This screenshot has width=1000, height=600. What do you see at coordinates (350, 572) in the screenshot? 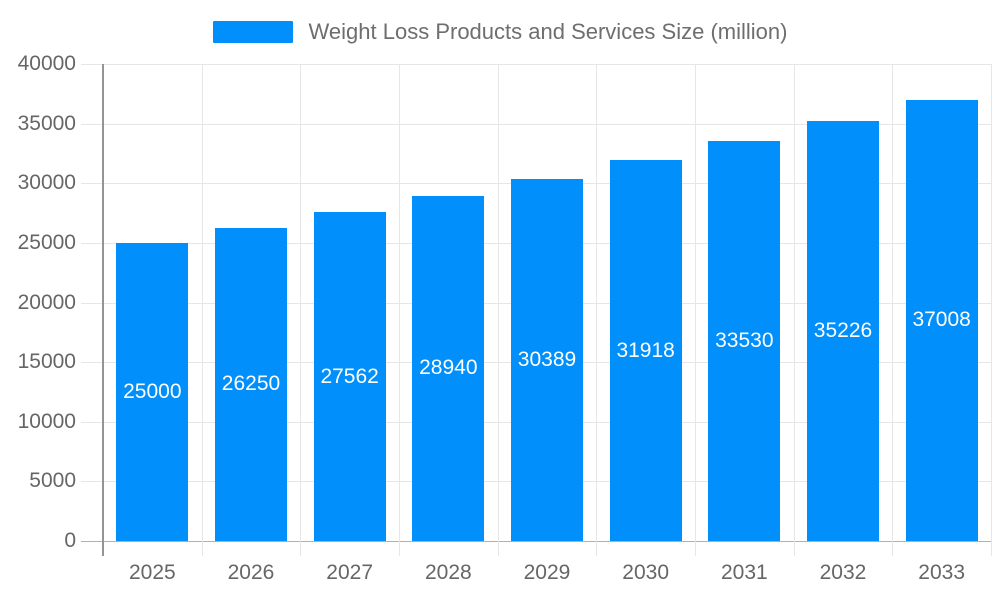
I see `x-axis-tick-label: 2027` at bounding box center [350, 572].